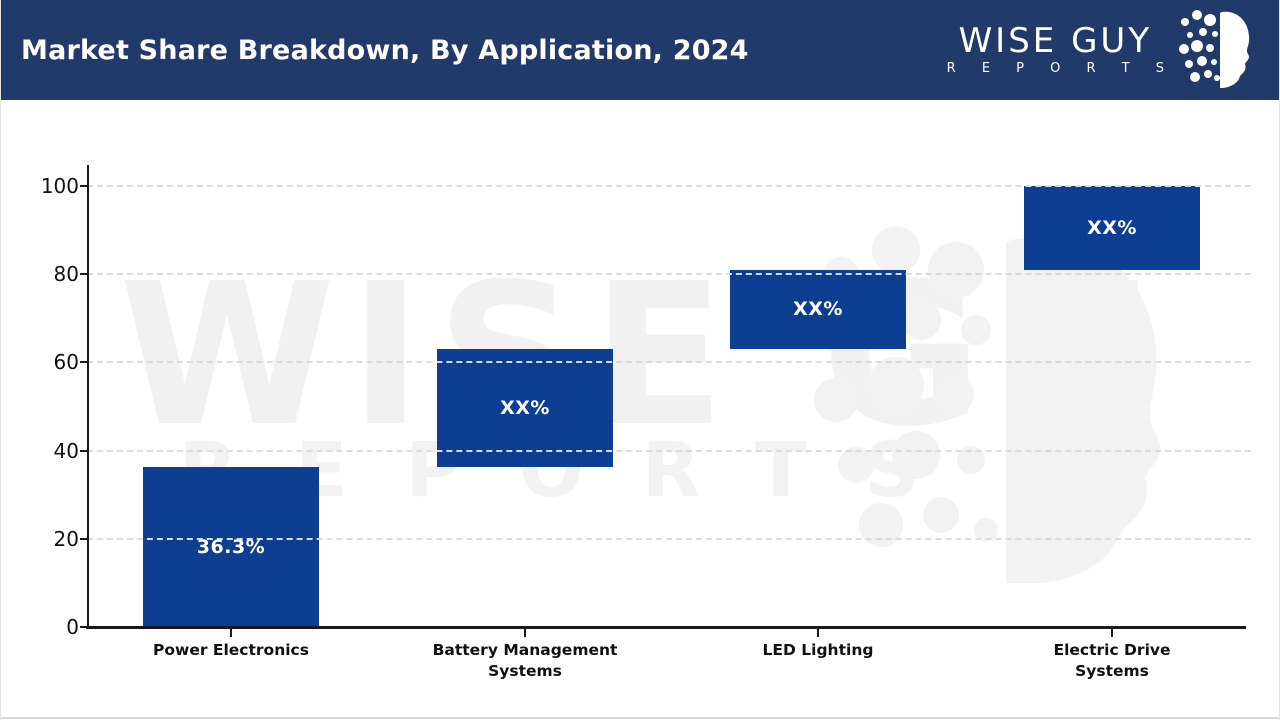 Image resolution: width=1280 pixels, height=720 pixels. Describe the element at coordinates (72, 627) in the screenshot. I see `y-tick-label: 0` at that location.